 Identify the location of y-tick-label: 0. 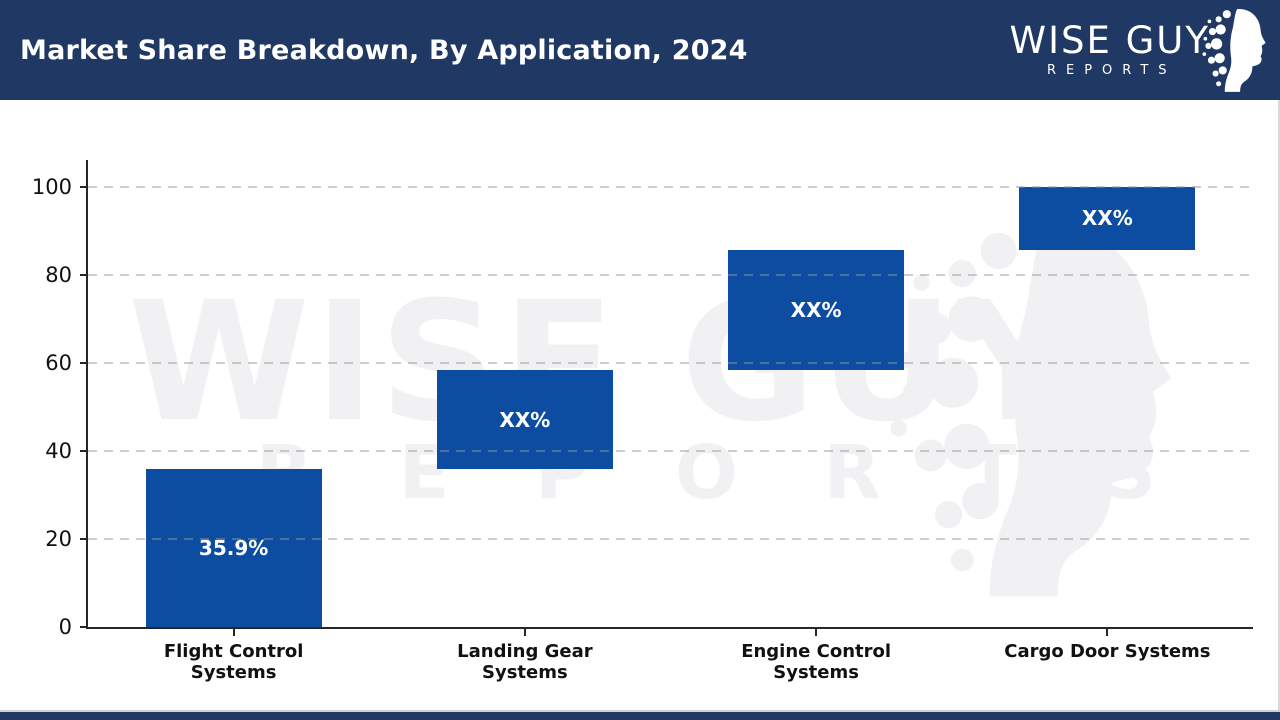
(65, 627).